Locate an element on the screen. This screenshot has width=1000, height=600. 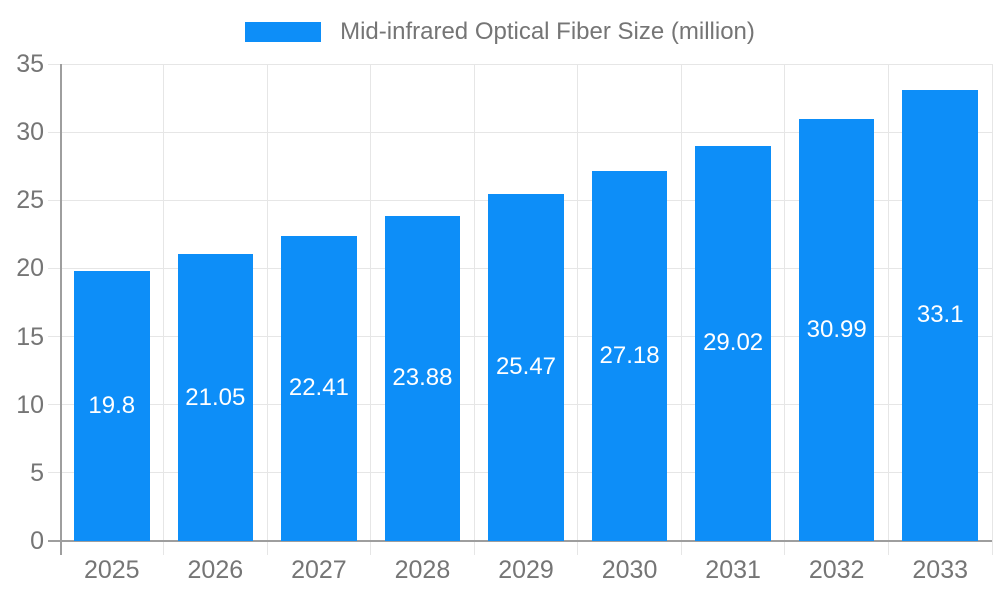
bar-value-label-2028: 23.88 is located at coordinates (422, 378).